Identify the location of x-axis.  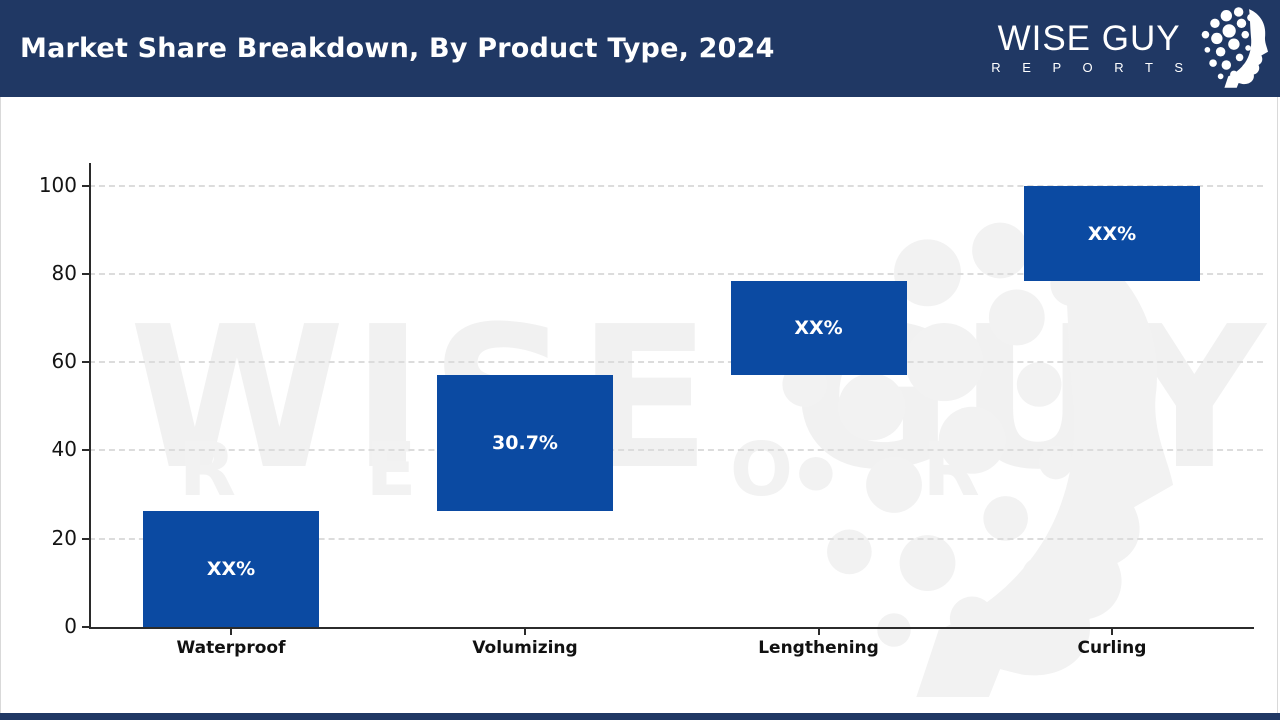
(671, 628).